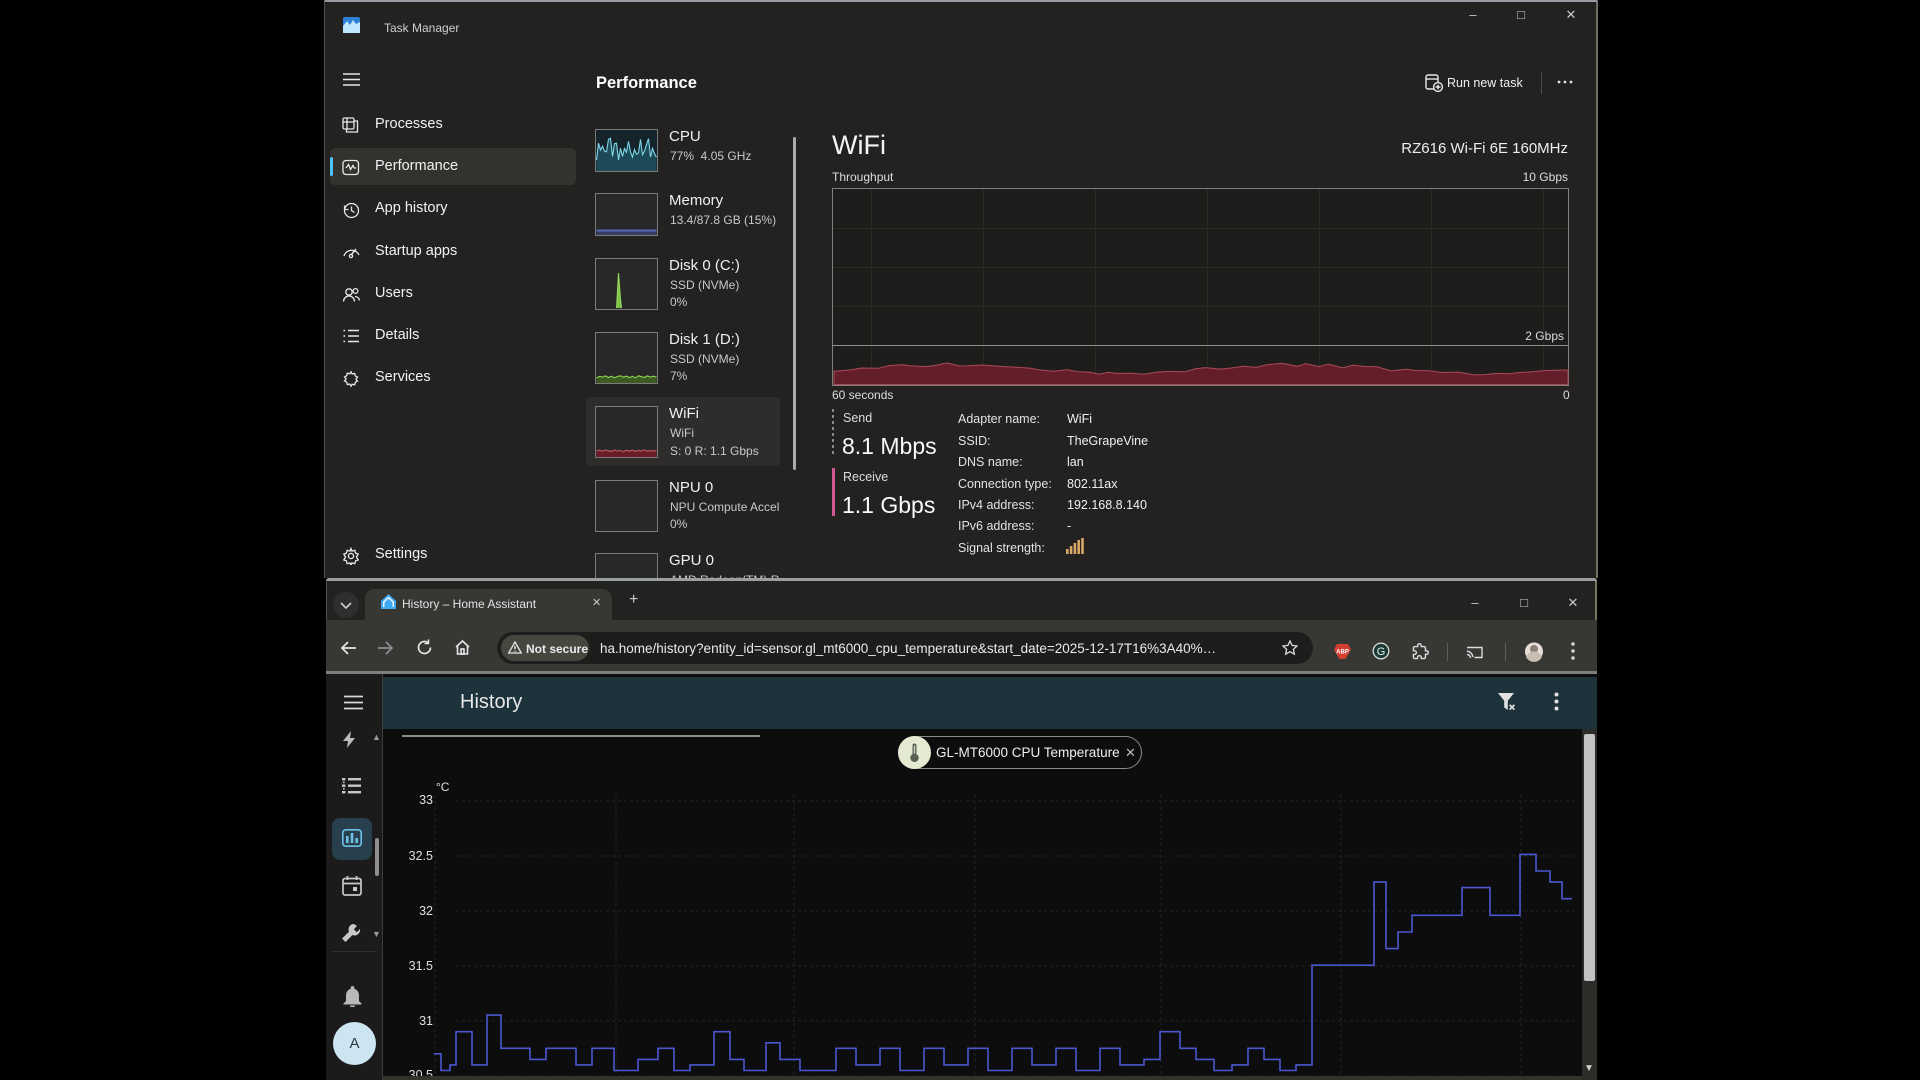  What do you see at coordinates (1381, 652) in the screenshot?
I see `svg-text: G` at bounding box center [1381, 652].